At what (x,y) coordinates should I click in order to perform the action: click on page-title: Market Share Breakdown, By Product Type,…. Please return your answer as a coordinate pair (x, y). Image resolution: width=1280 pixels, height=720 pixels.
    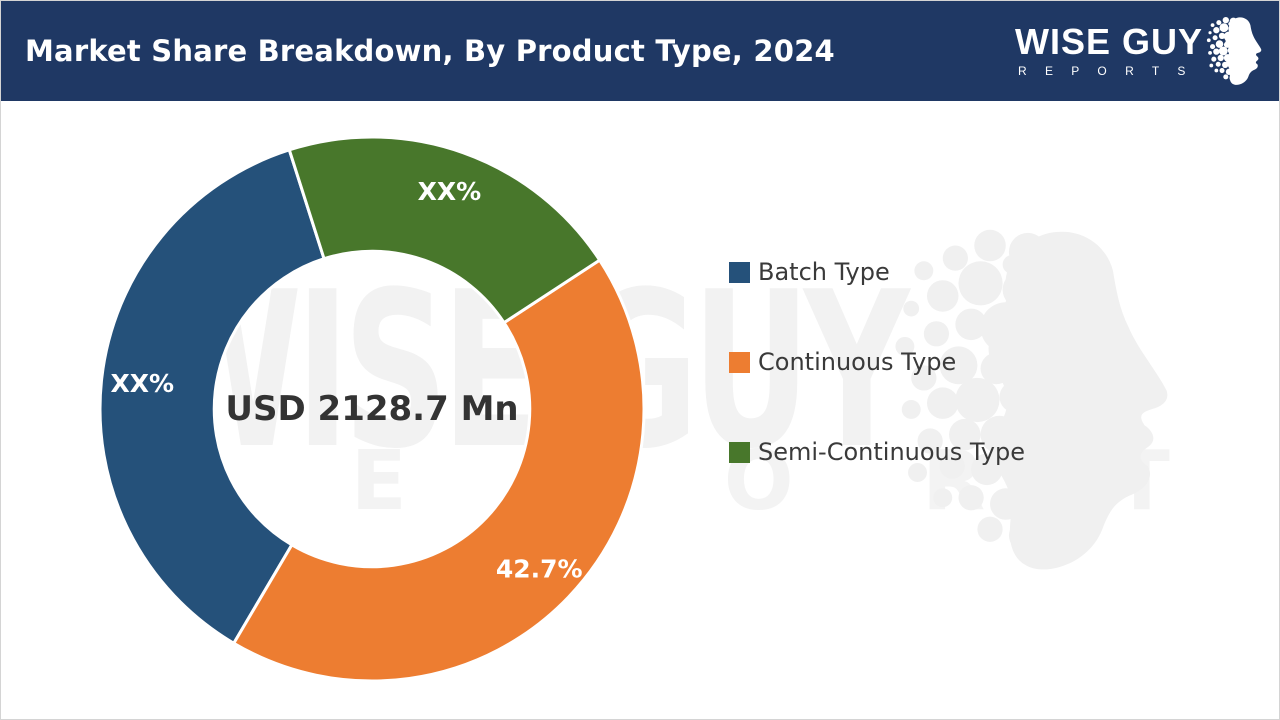
    Looking at the image, I should click on (430, 51).